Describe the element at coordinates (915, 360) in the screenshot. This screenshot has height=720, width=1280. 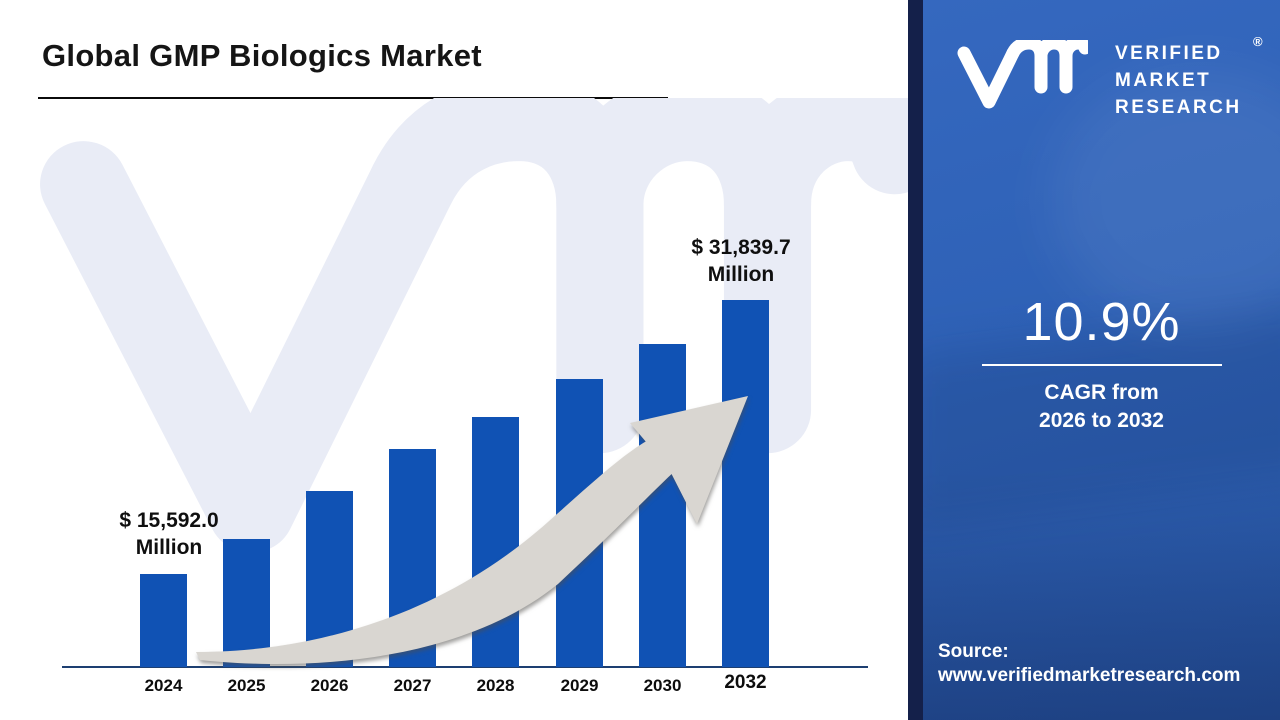
I see `sidebar-divider-strip` at that location.